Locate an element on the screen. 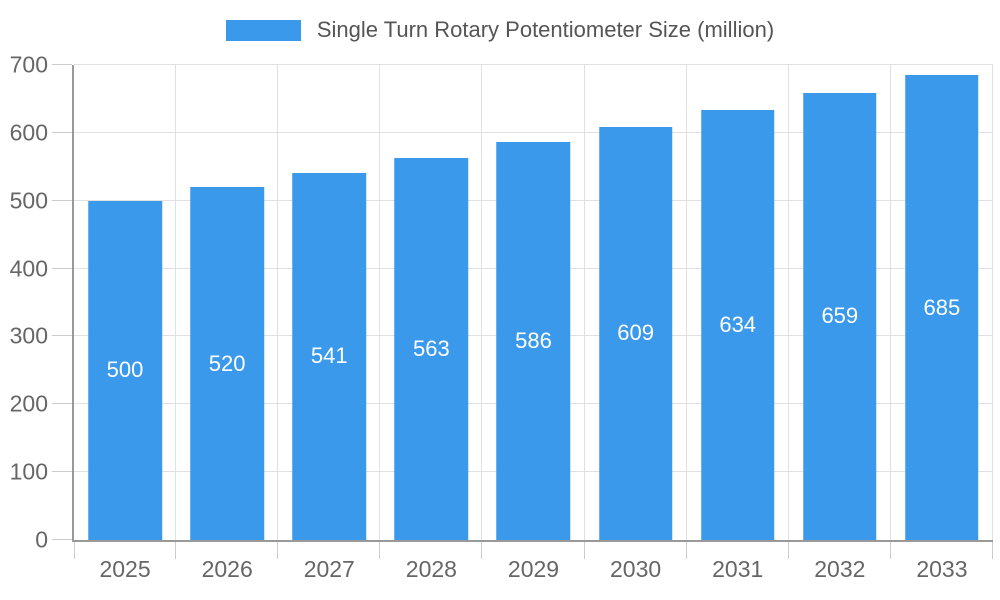  bar-value-label: 685 is located at coordinates (942, 307).